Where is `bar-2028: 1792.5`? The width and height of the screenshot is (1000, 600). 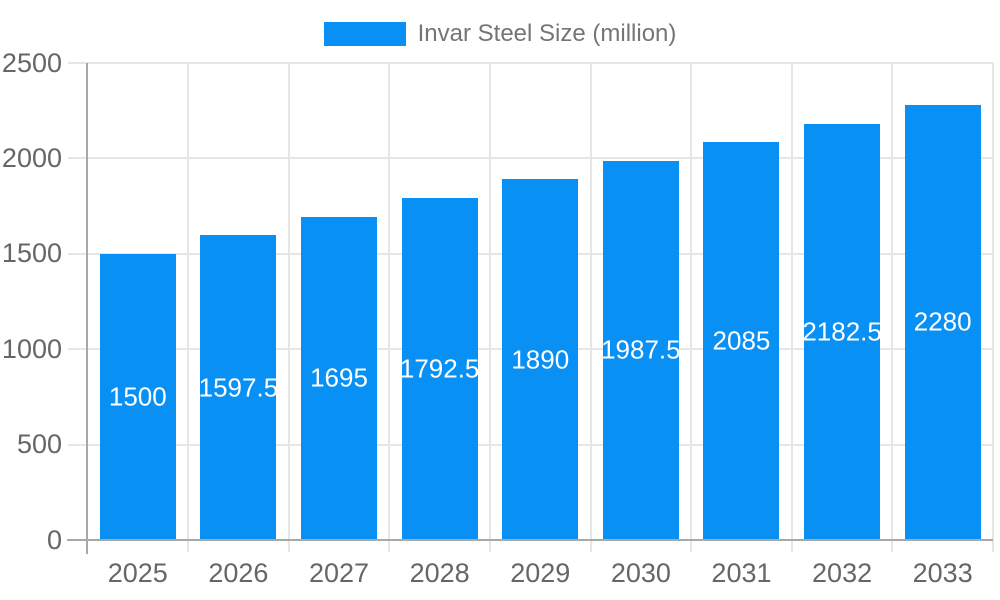 bar-2028: 1792.5 is located at coordinates (439, 368).